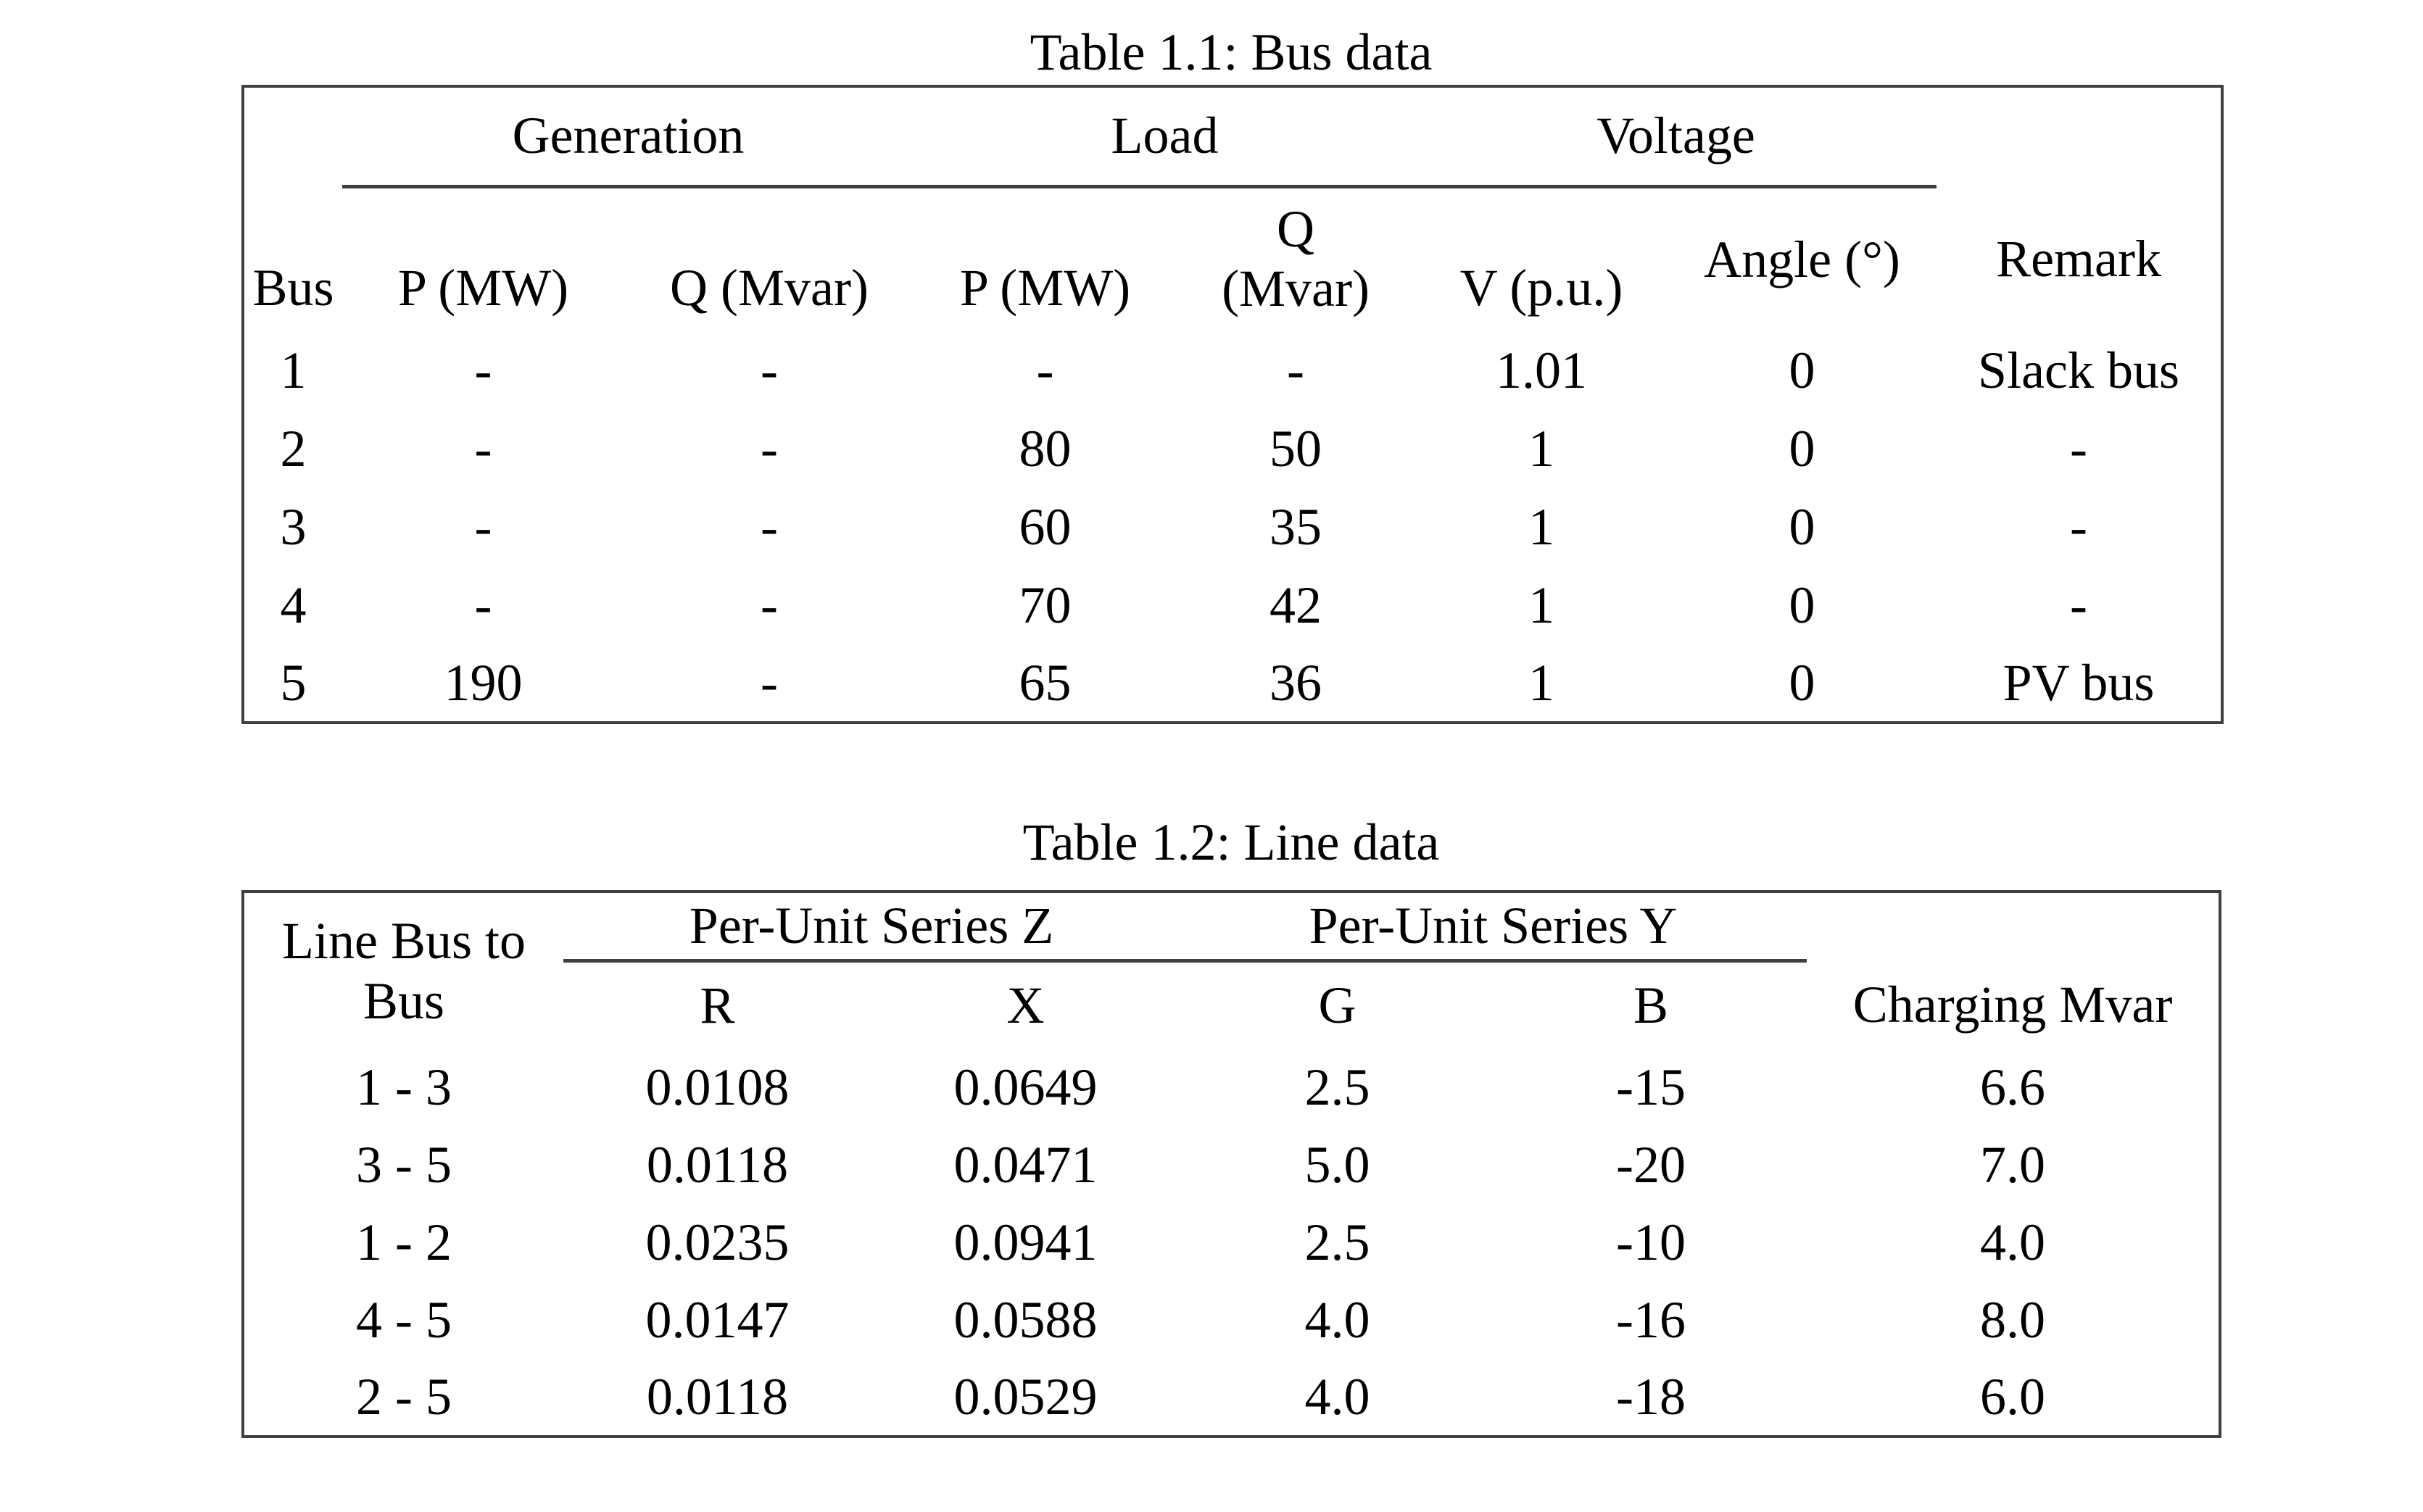  Describe the element at coordinates (293, 682) in the screenshot. I see `table-cell: 5` at that location.